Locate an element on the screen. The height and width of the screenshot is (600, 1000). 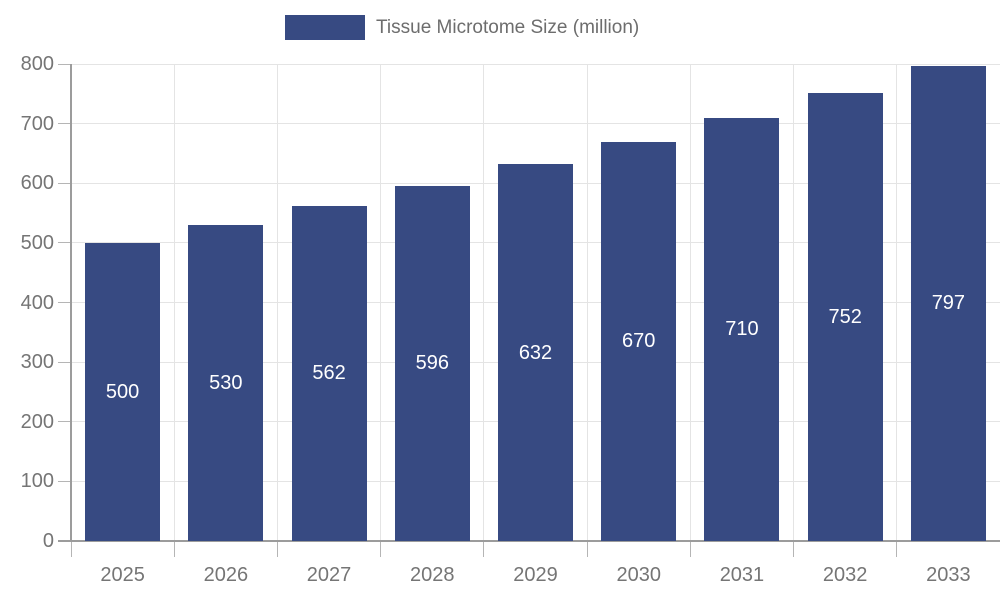
bar-2033 is located at coordinates (948, 303).